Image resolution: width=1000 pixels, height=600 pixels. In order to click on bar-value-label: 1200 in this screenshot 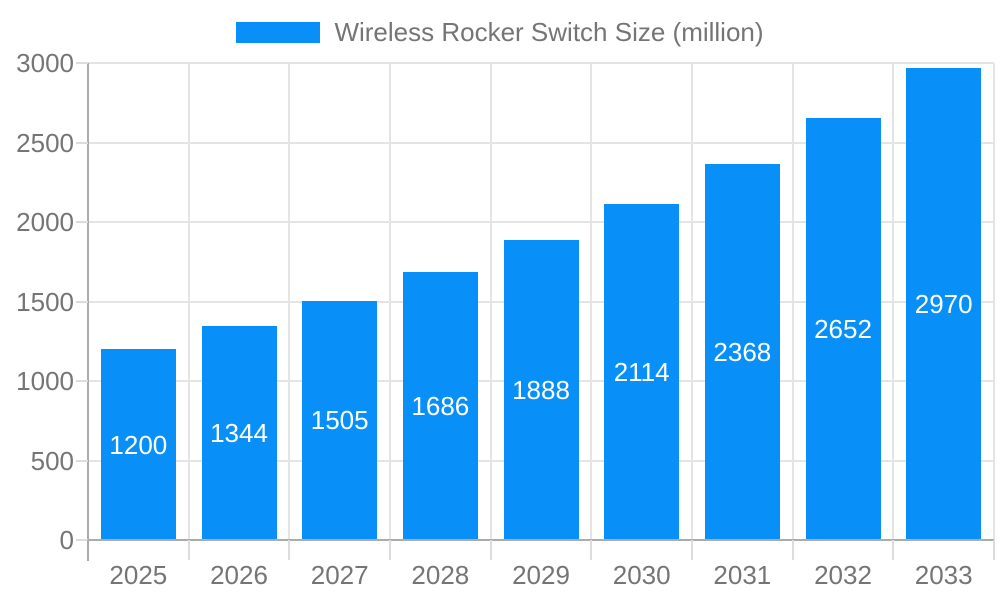, I will do `click(138, 444)`.